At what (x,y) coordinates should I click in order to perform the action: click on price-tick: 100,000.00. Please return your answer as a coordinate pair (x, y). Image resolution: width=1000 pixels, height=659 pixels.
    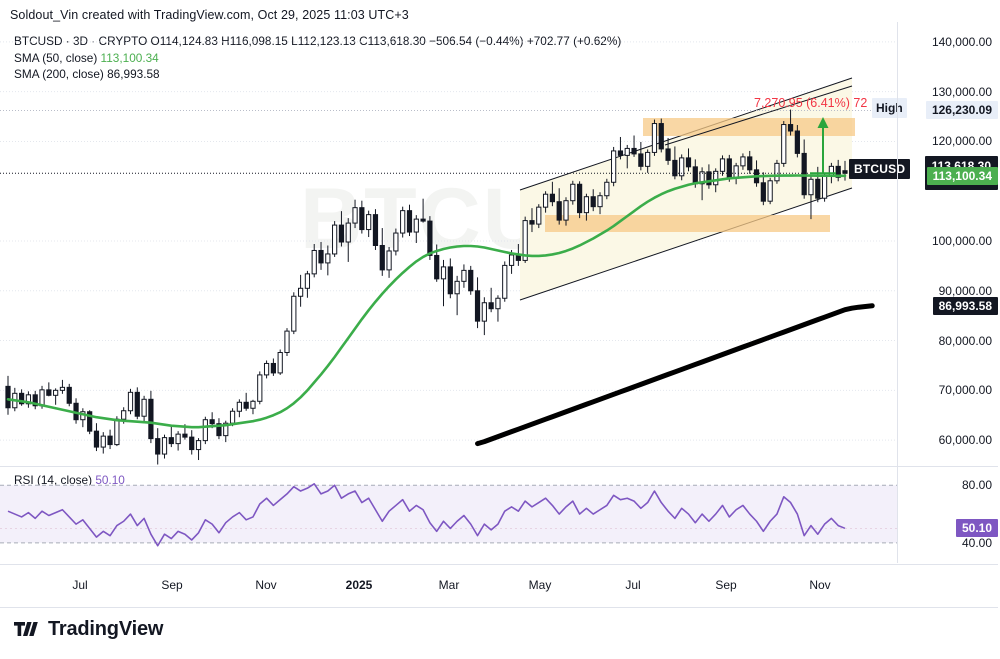
    Looking at the image, I should click on (961, 241).